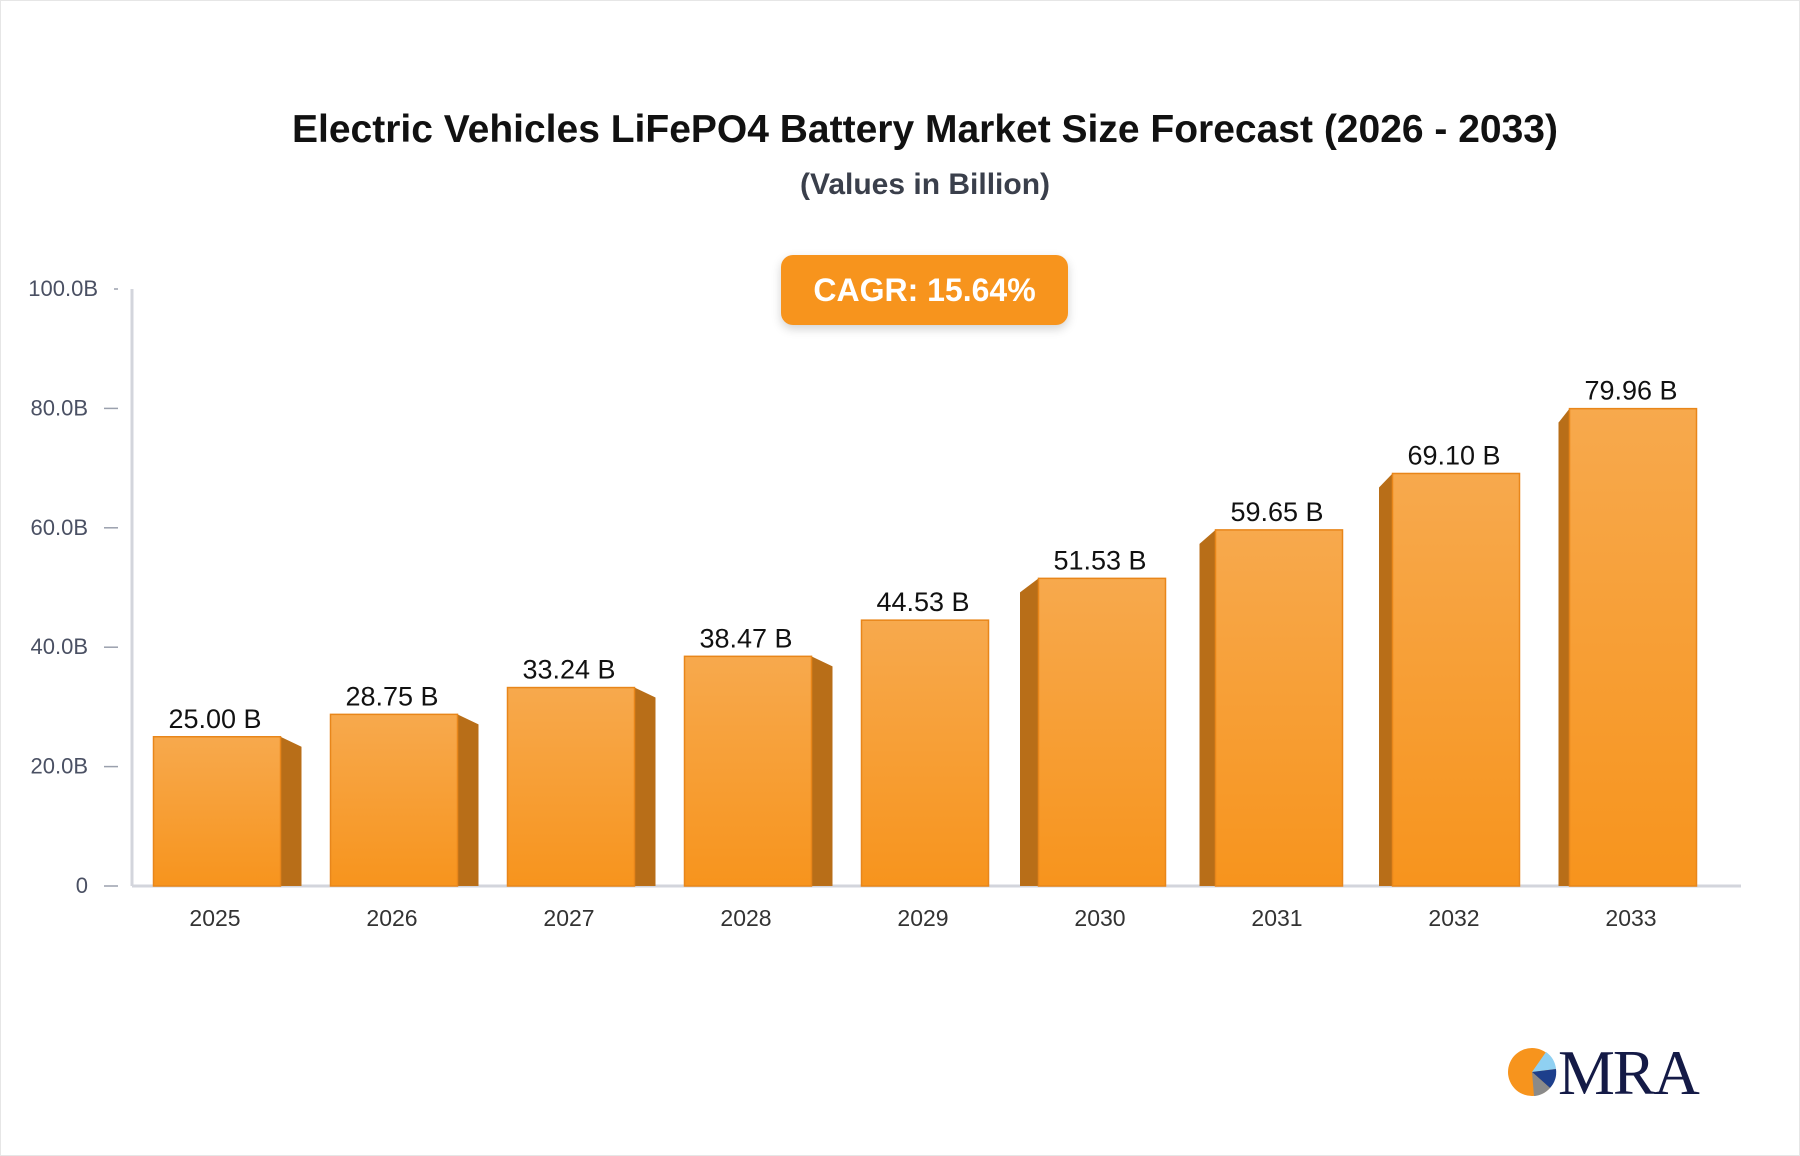 This screenshot has width=1800, height=1156. I want to click on y-tick-label: 20.0B, so click(60, 766).